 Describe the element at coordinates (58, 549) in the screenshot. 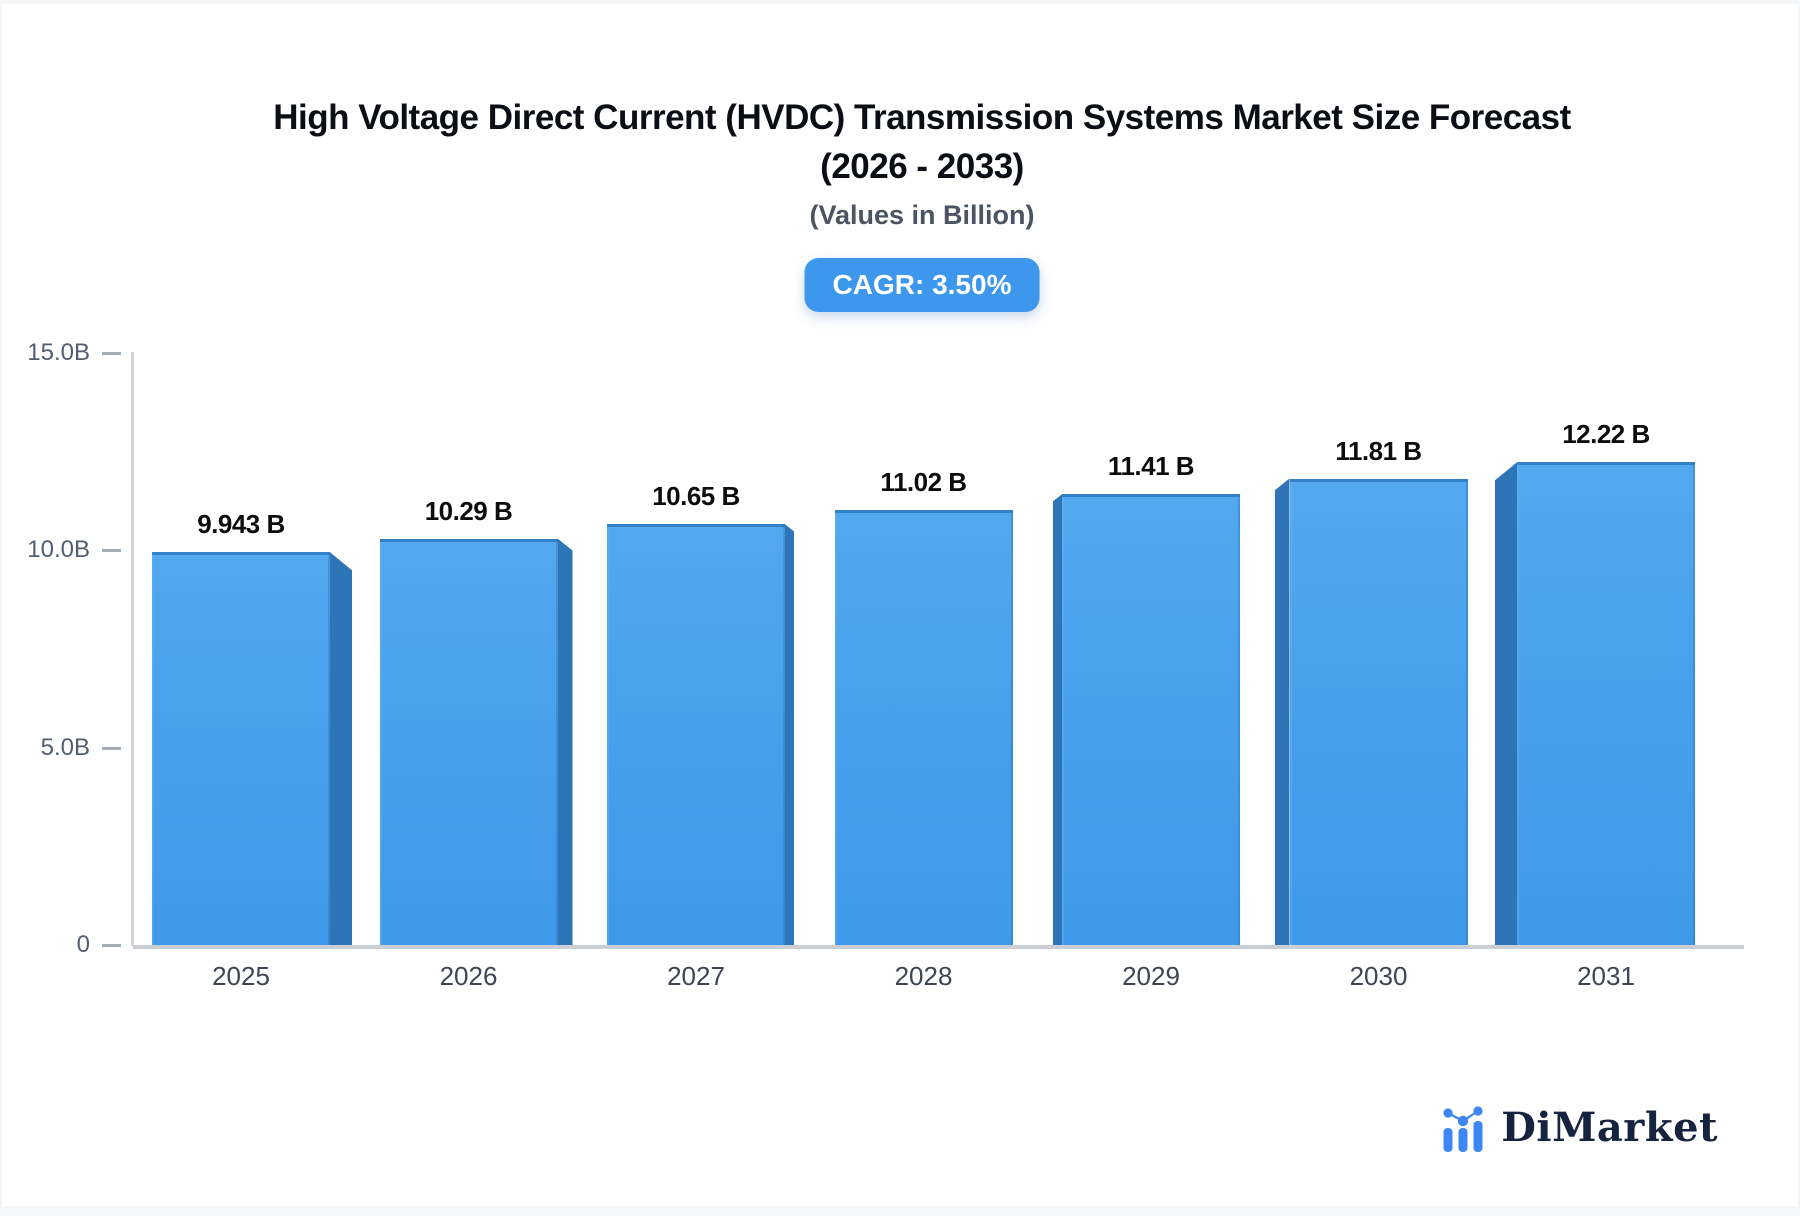

I see `y-tick-label: 10.0B` at that location.